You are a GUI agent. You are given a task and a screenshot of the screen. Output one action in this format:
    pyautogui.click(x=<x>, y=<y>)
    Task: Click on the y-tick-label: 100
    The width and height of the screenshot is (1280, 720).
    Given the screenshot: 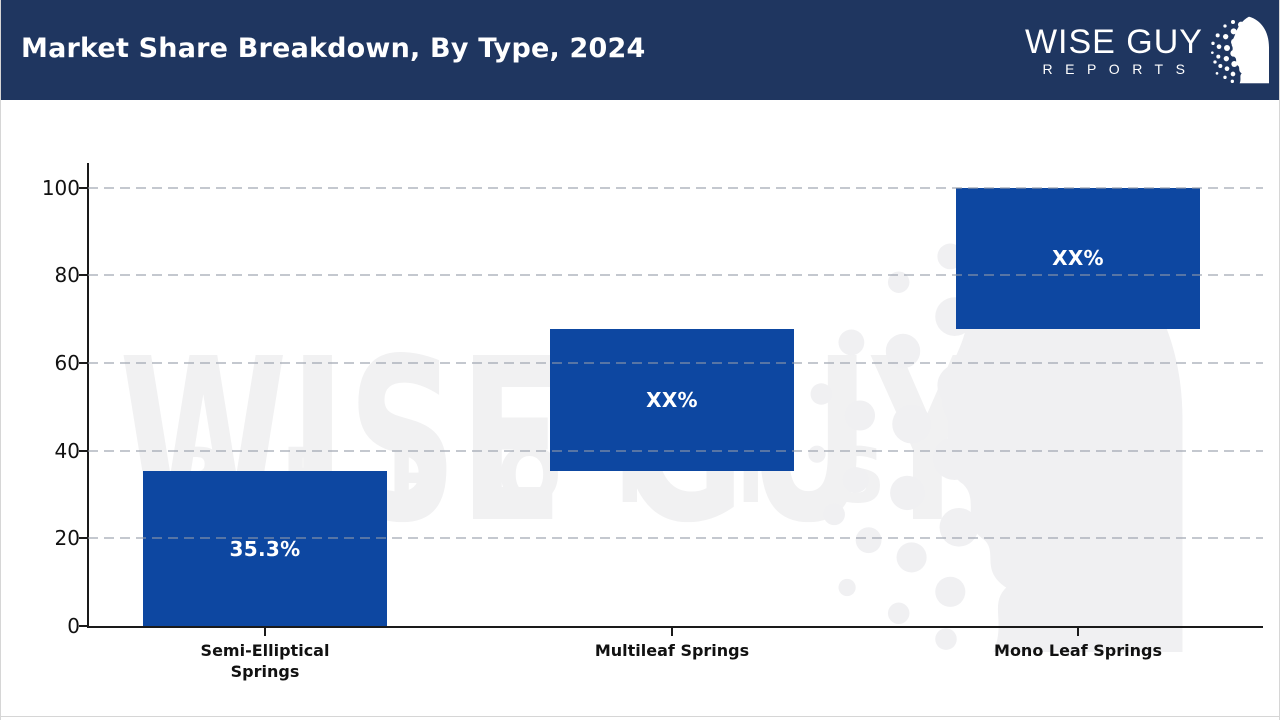 What is the action you would take?
    pyautogui.click(x=60, y=187)
    